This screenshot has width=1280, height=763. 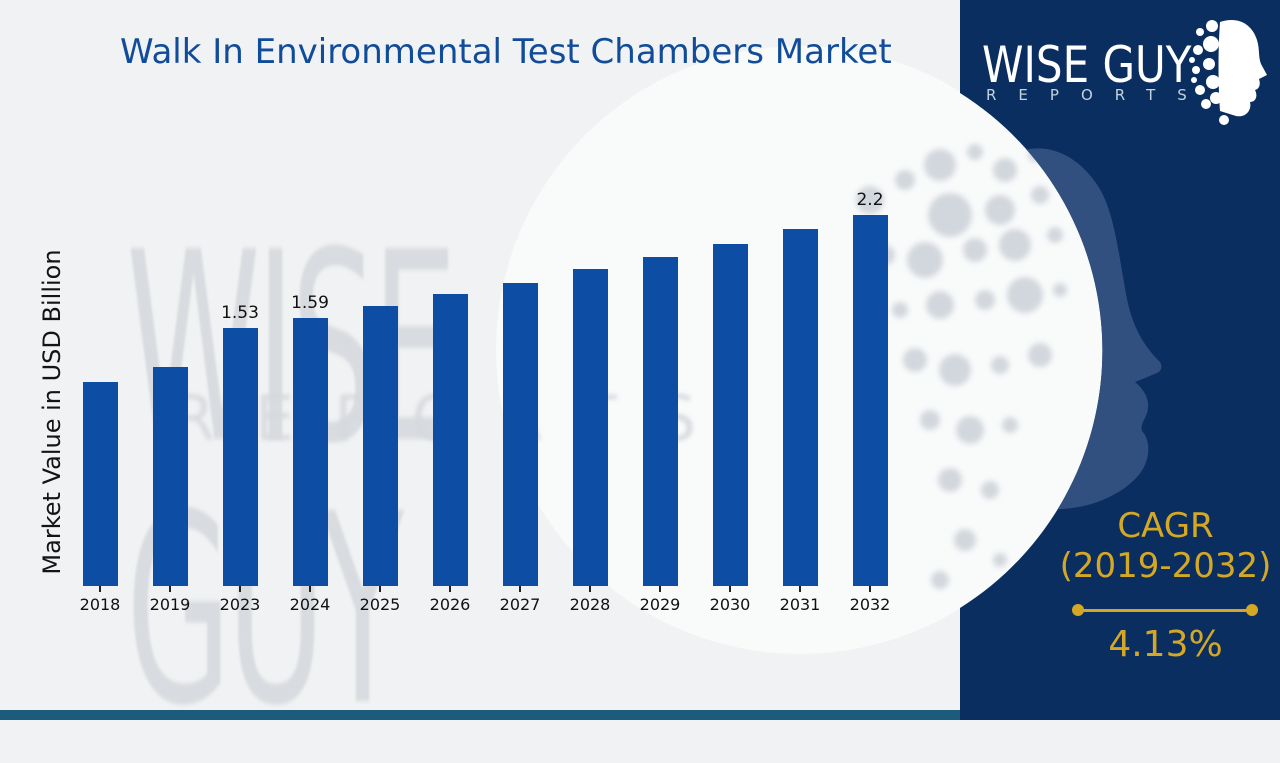 I want to click on logo-head-icon, so click(x=1228, y=72).